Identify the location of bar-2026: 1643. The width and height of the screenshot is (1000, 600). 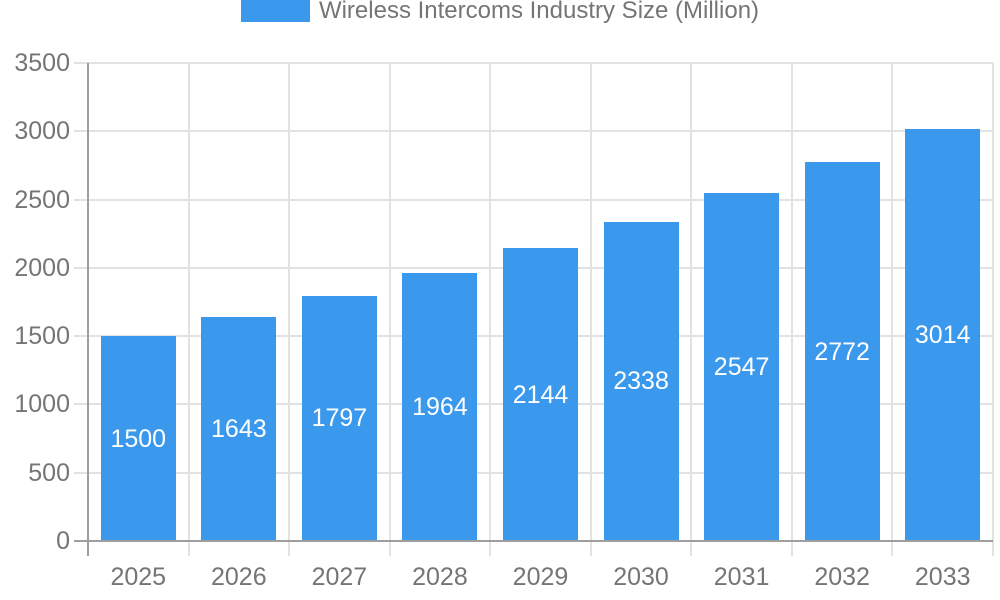
(239, 428).